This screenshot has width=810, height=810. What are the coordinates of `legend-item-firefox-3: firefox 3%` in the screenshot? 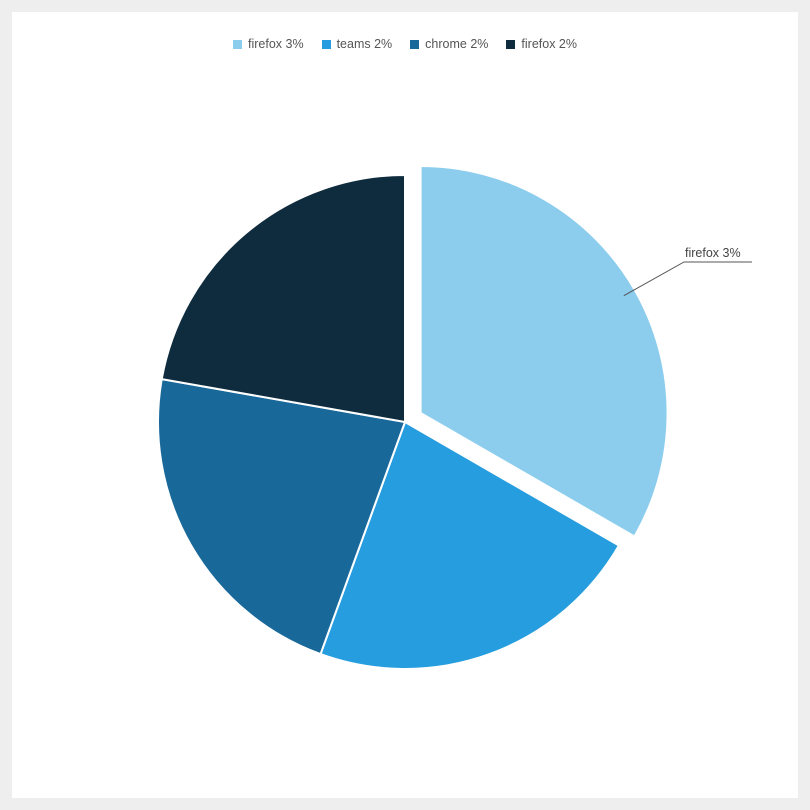 It's located at (268, 44).